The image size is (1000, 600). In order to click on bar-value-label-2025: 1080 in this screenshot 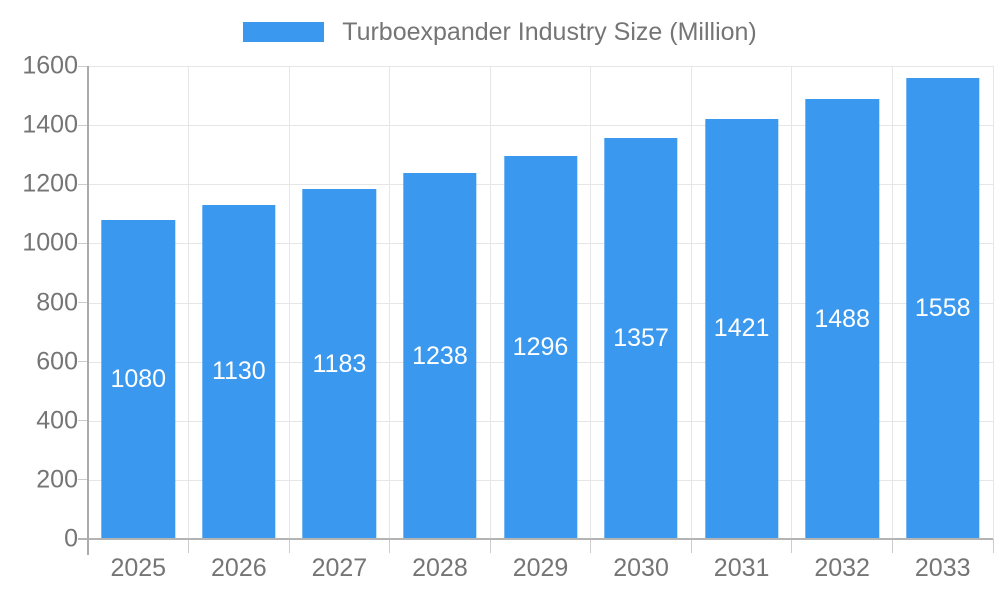, I will do `click(138, 378)`.